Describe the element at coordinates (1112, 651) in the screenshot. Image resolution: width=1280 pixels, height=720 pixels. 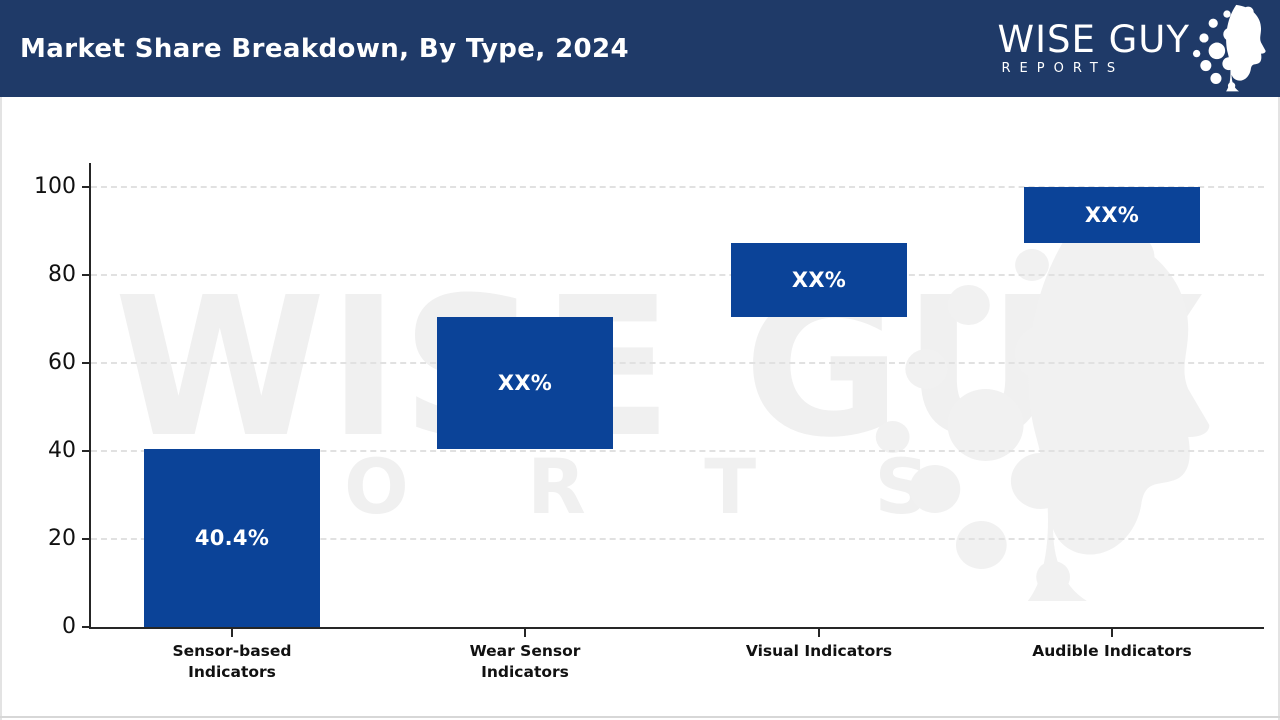
I see `x-category-label: Audible Indicators` at that location.